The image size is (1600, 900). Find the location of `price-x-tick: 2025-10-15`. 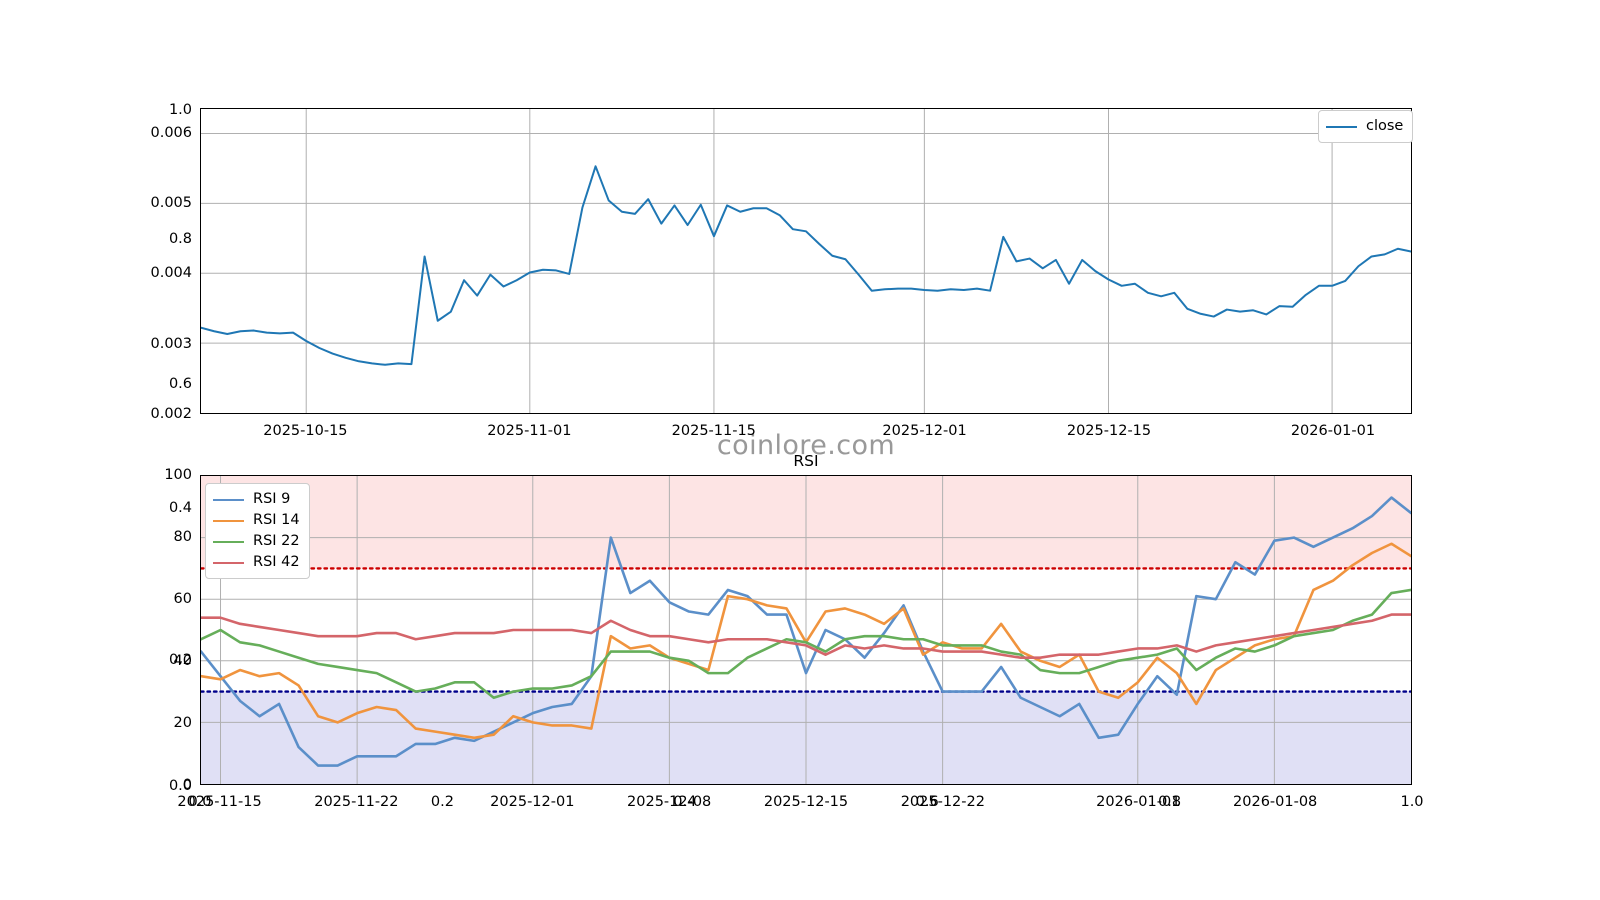

price-x-tick: 2025-10-15 is located at coordinates (305, 431).